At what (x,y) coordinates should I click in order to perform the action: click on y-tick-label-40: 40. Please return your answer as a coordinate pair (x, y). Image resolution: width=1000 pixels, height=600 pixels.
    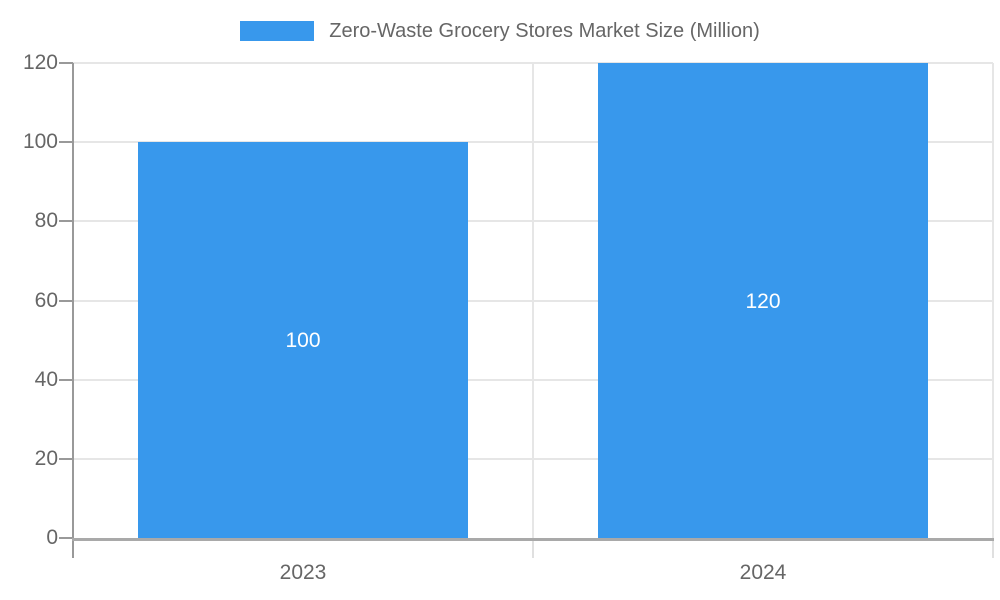
    Looking at the image, I should click on (46, 379).